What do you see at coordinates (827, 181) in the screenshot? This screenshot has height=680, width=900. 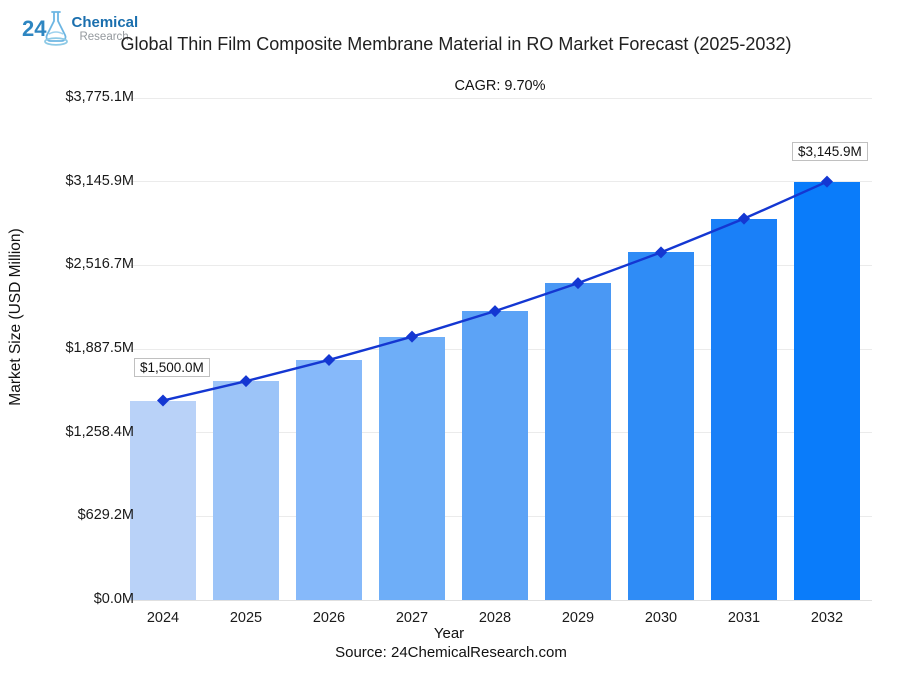 I see `marker-2032` at bounding box center [827, 181].